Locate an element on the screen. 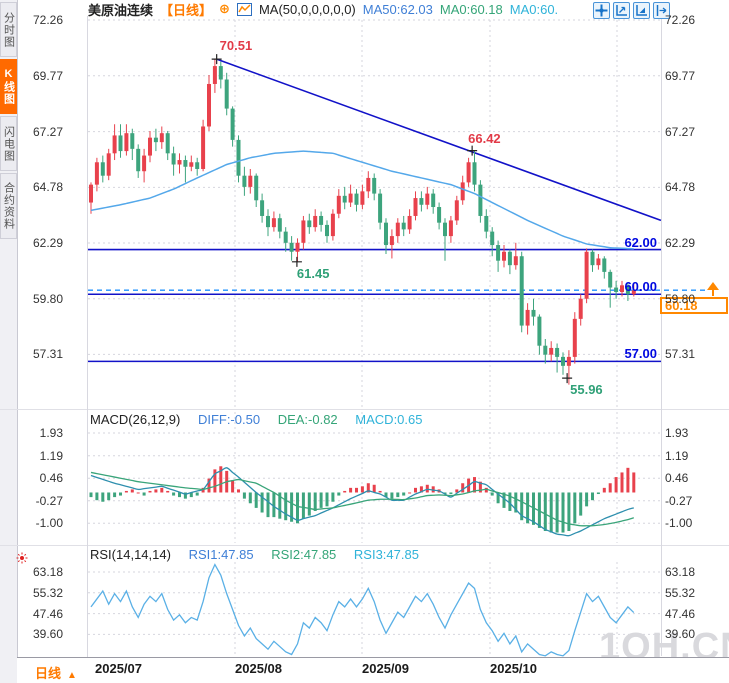 The height and width of the screenshot is (683, 729). price-annotation: 55.96 is located at coordinates (586, 390).